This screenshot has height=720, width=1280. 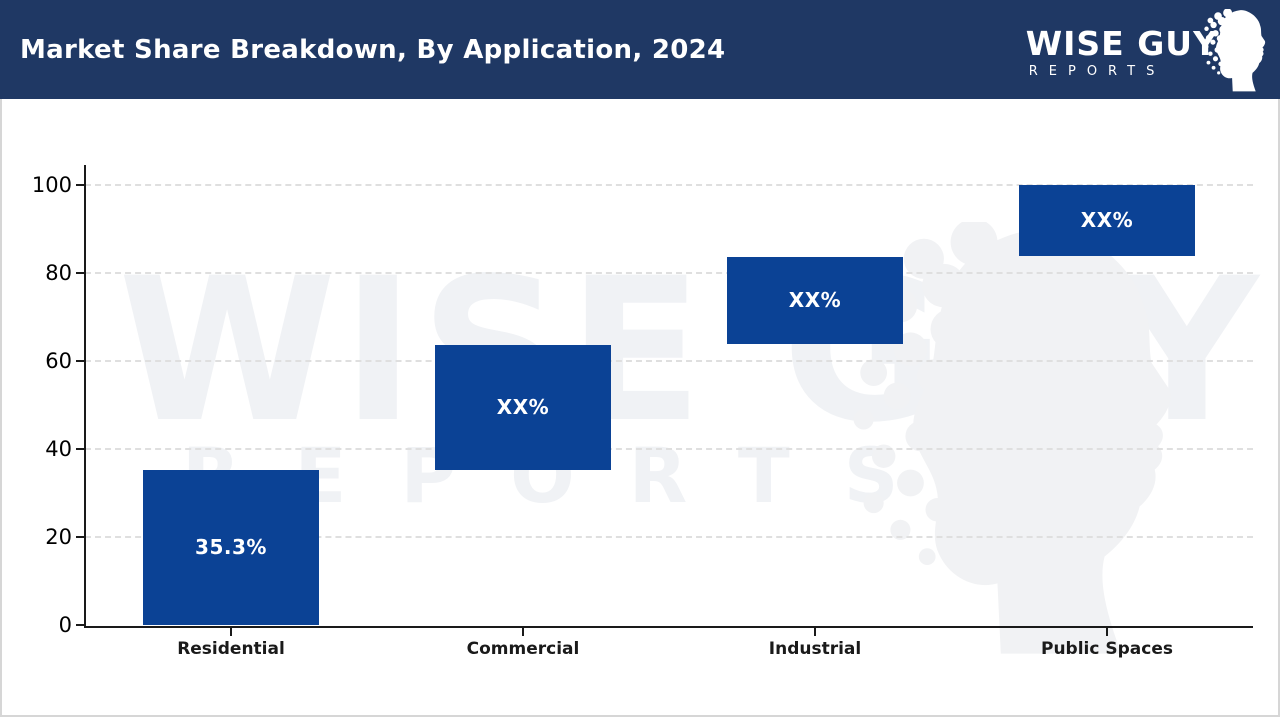 I want to click on logo-text: WISE GUY REPORTS, so click(x=1121, y=51).